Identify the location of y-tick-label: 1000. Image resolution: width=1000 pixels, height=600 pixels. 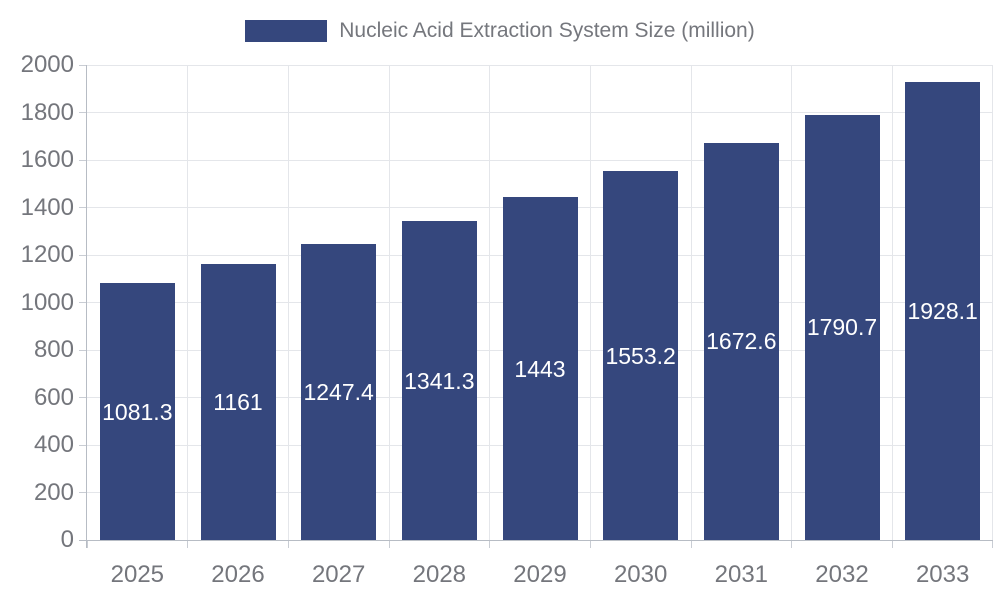
(47, 302).